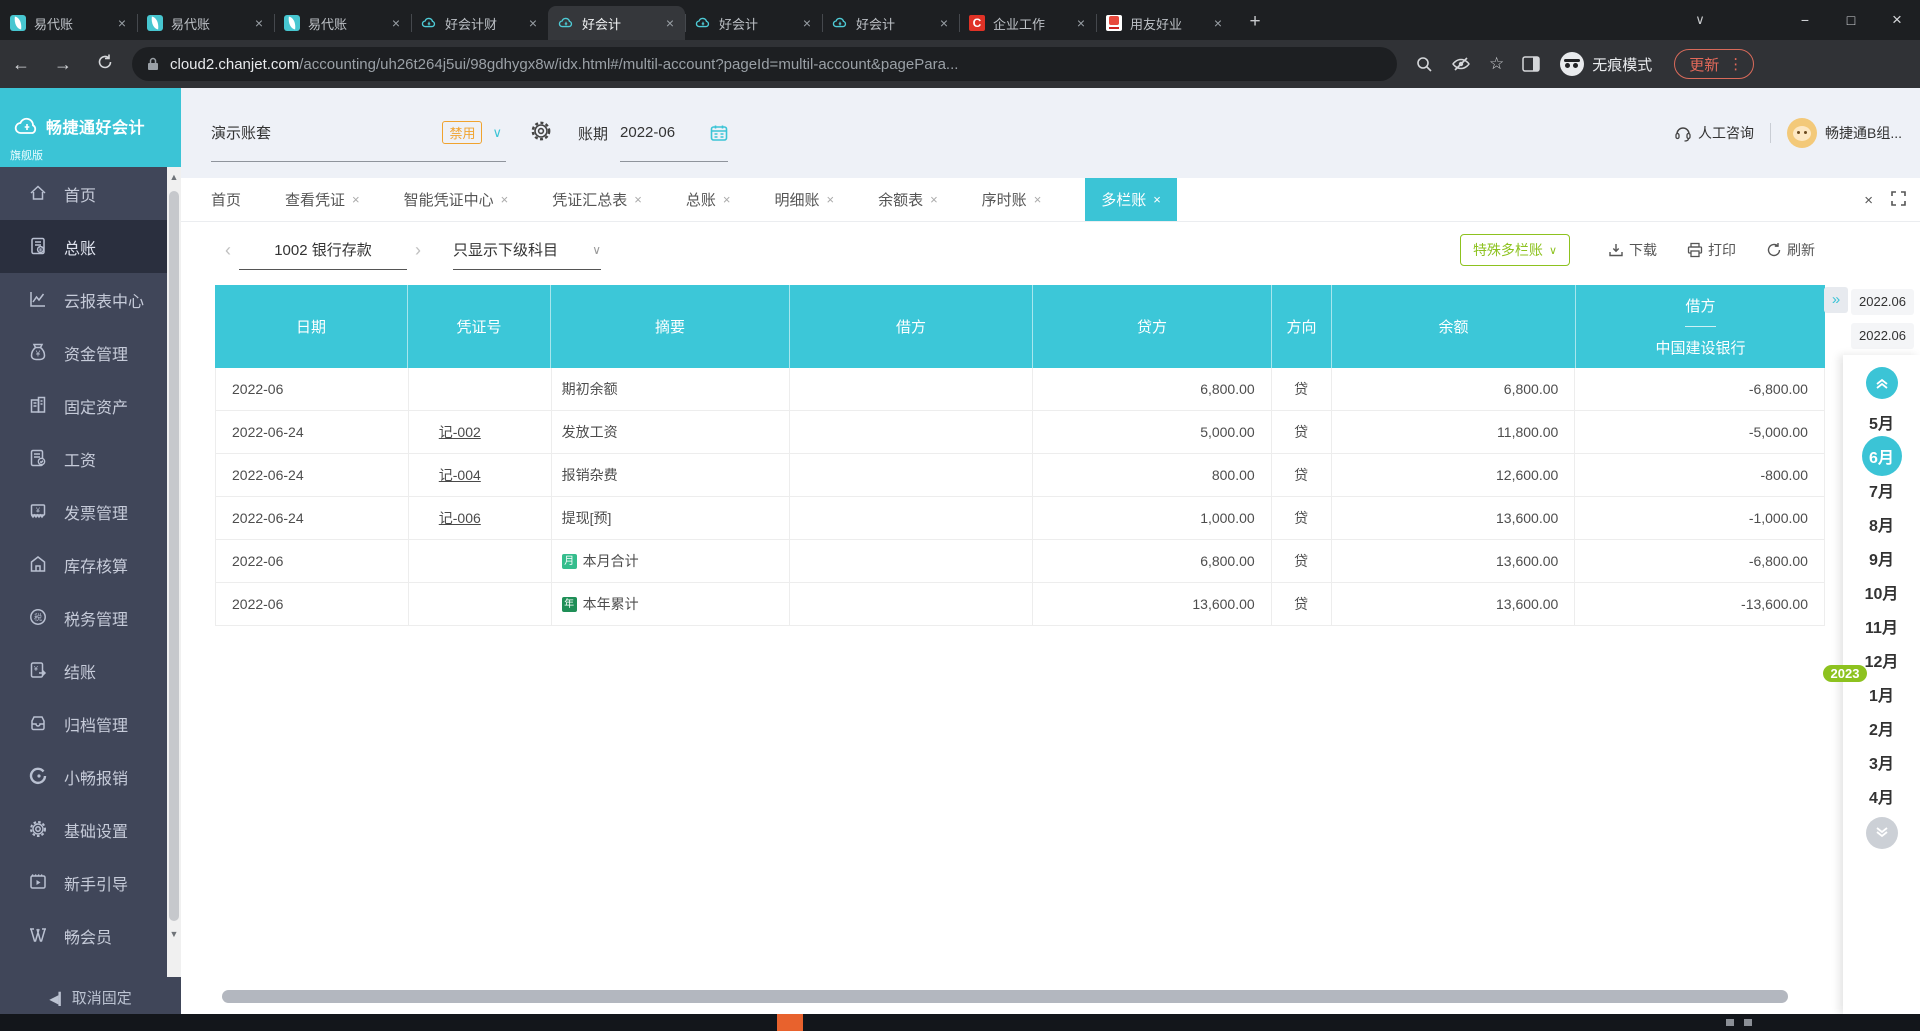 Image resolution: width=1920 pixels, height=1031 pixels. I want to click on subject-filter-dropdown: 只显示下级科目 ∨, so click(527, 250).